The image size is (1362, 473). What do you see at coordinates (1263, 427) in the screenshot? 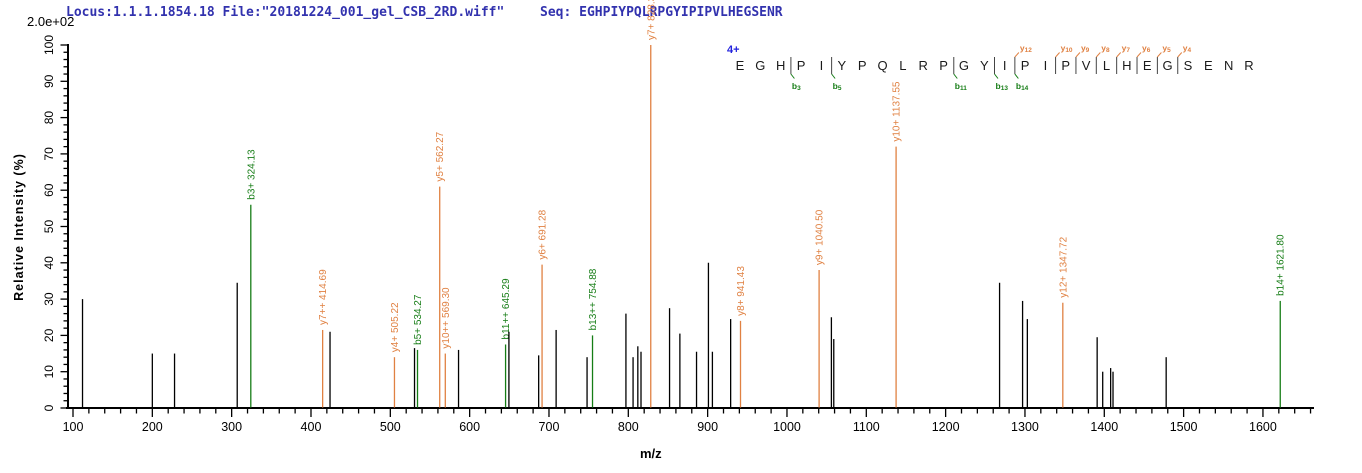
I see `x-axis-tick-label: 1600` at bounding box center [1263, 427].